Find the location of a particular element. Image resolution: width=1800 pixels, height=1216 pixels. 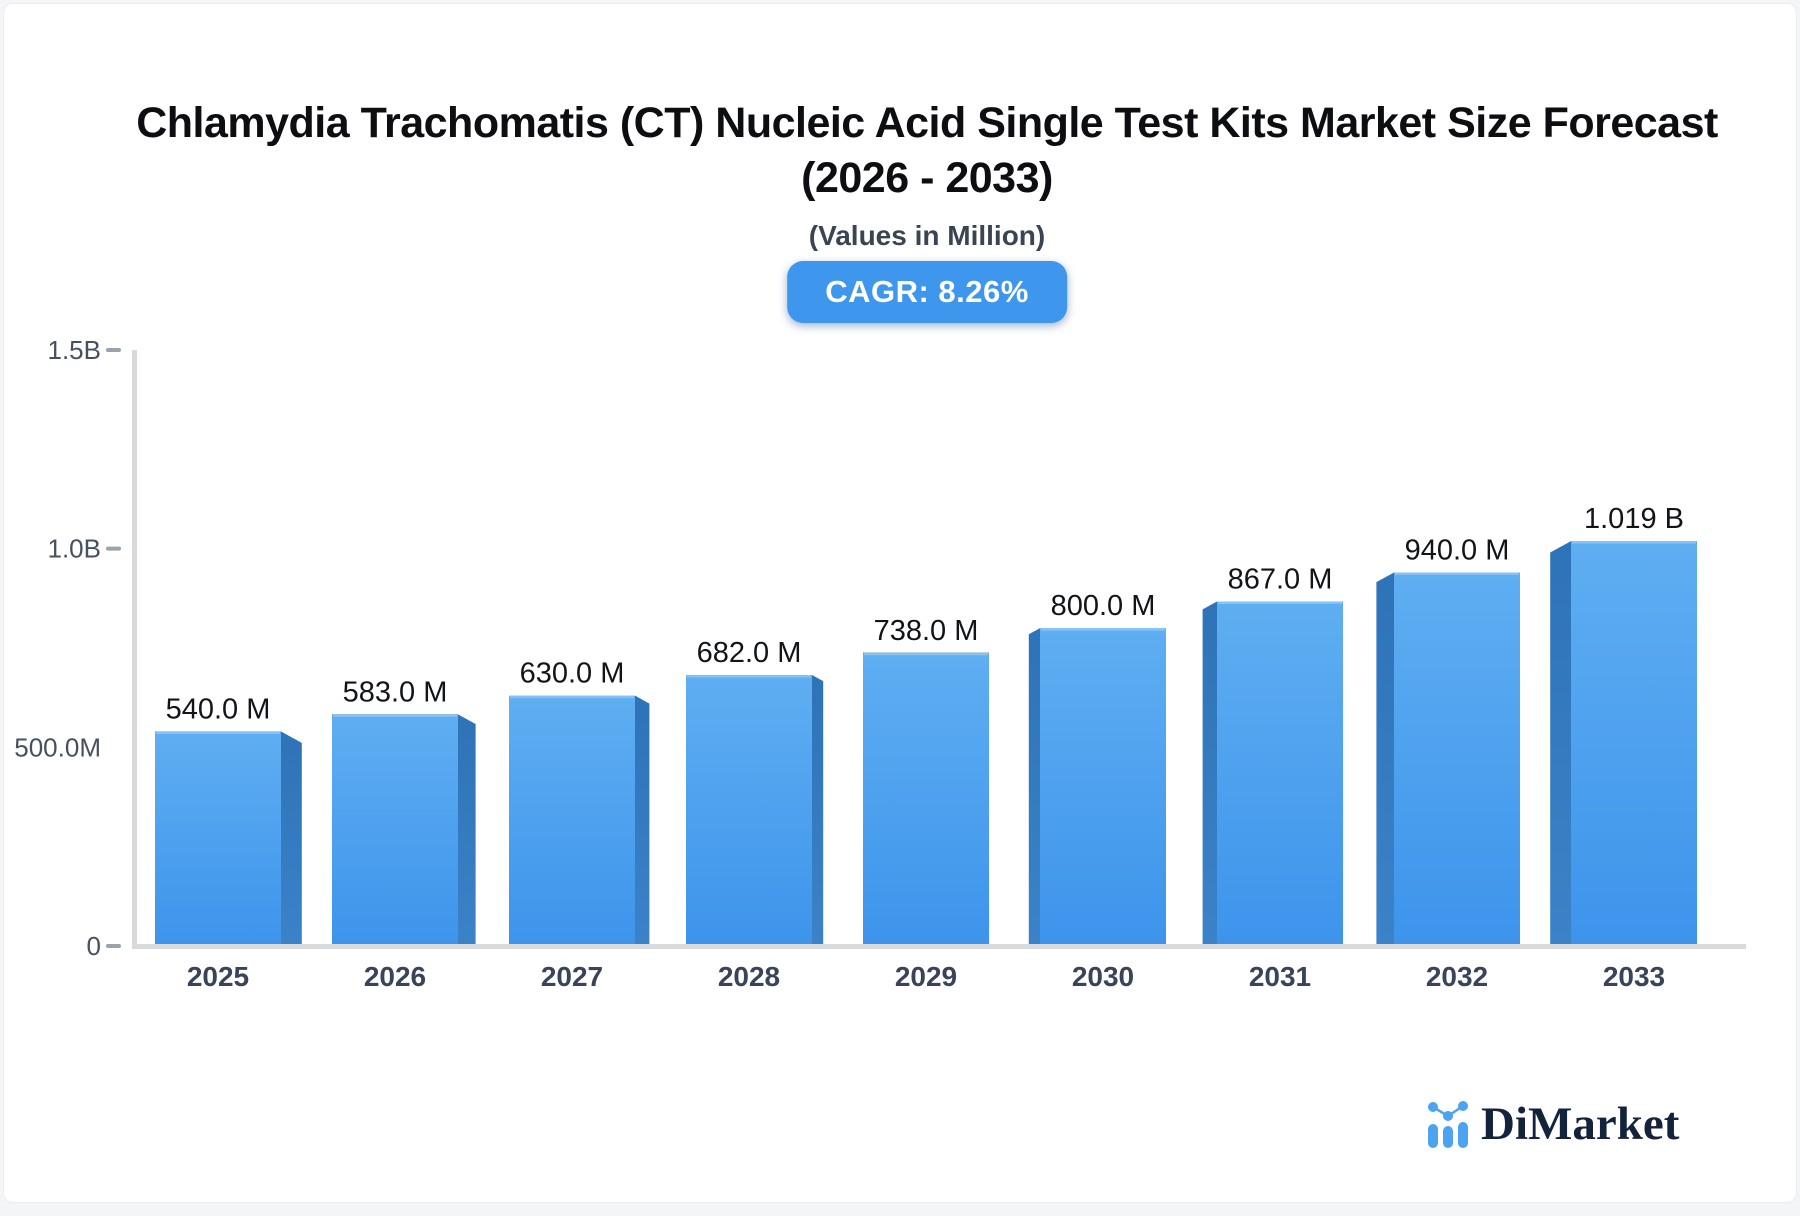

bar-2026 is located at coordinates (404, 829).